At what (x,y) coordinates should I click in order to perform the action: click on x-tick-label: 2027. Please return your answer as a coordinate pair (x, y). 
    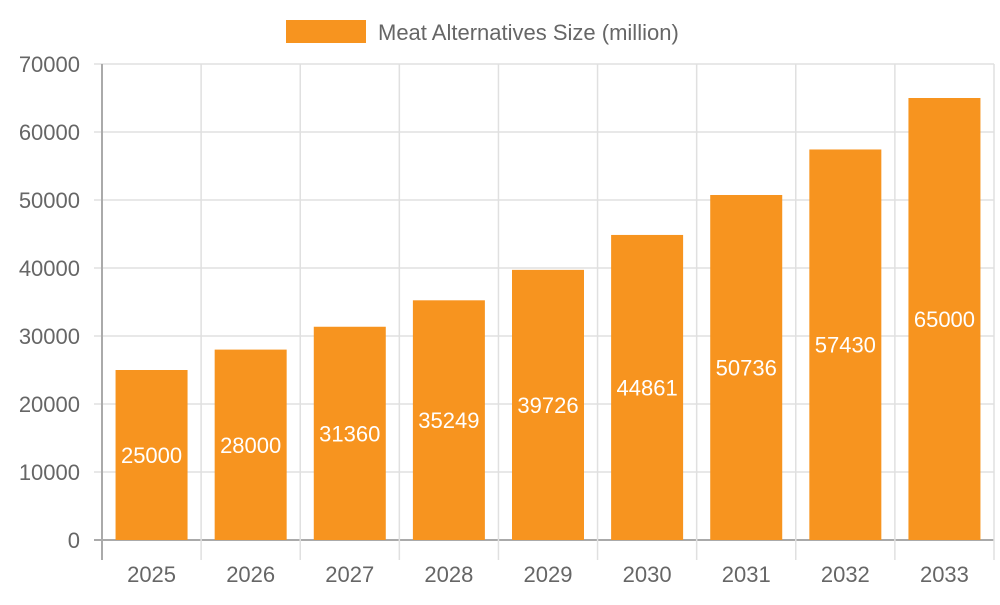
    Looking at the image, I should click on (349, 574).